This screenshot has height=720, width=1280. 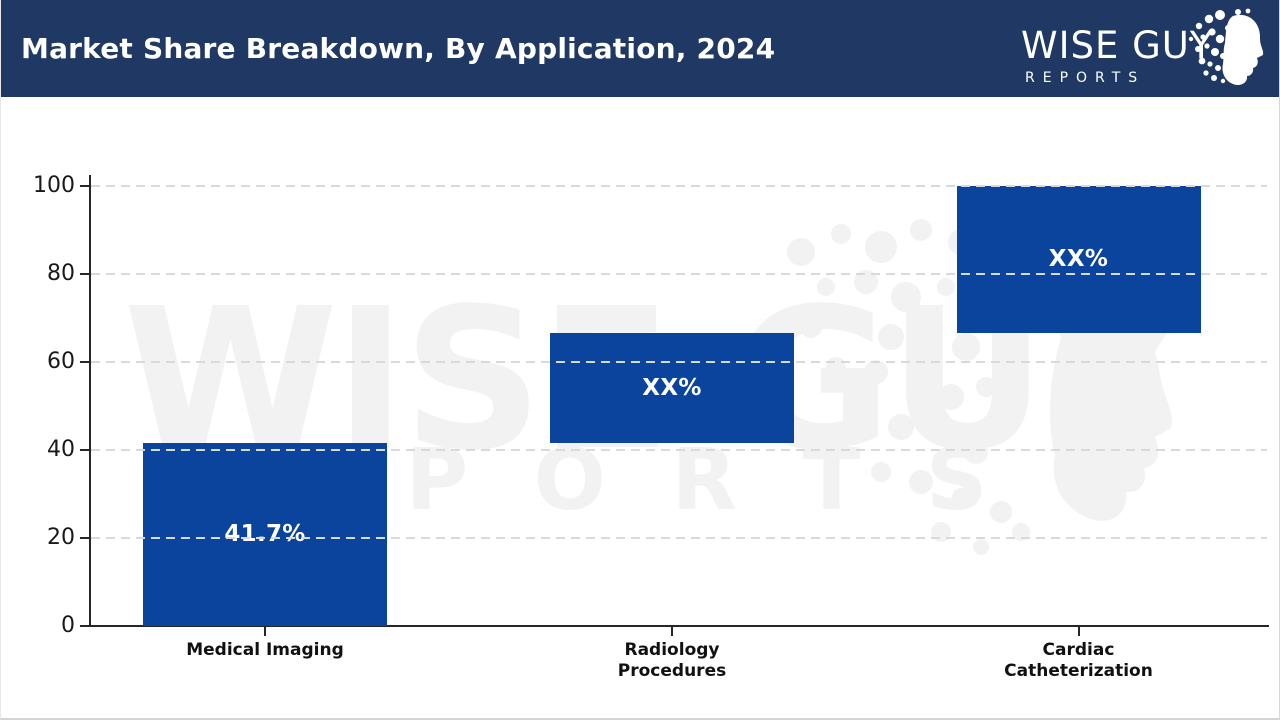 I want to click on y-tick-label-80: 80, so click(x=61, y=273).